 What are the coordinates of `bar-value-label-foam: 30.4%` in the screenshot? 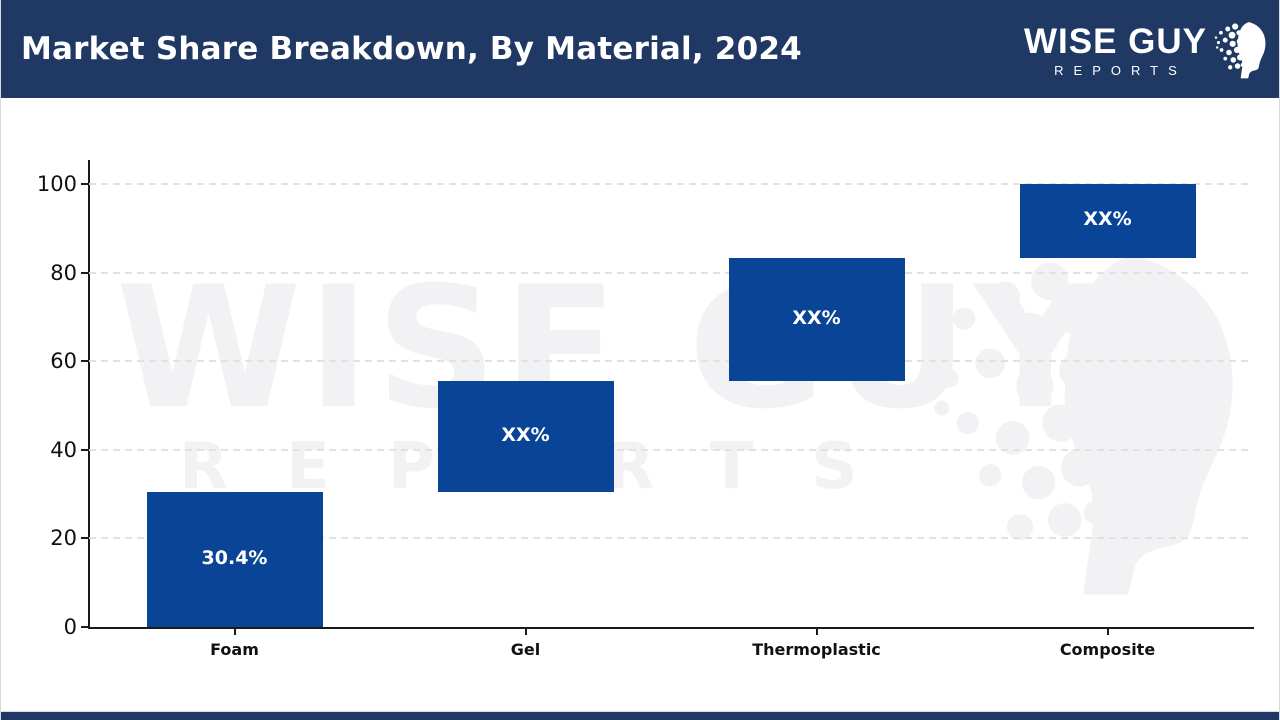 It's located at (234, 557).